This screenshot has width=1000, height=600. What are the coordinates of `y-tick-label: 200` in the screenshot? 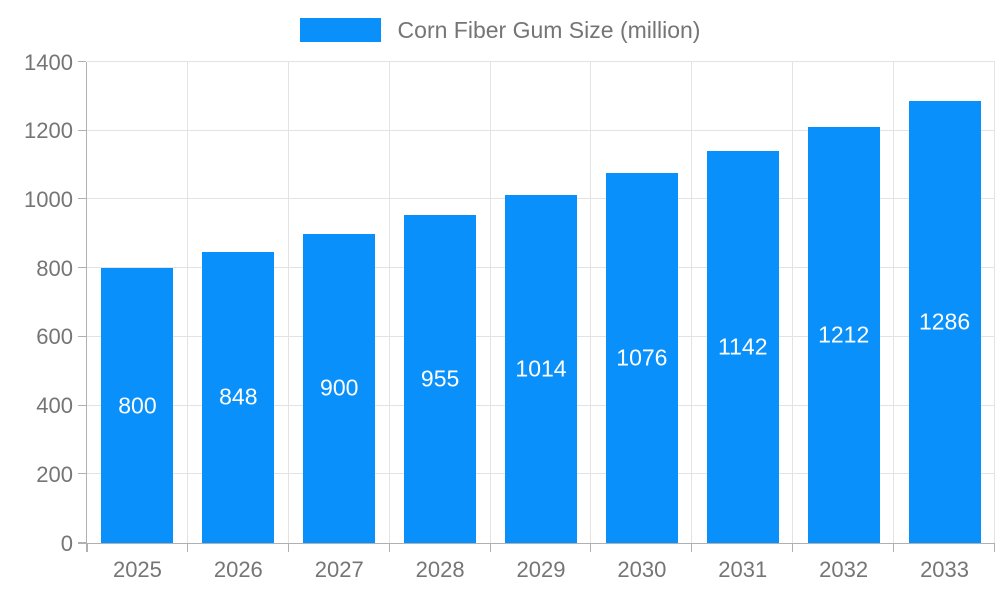 It's located at (54, 474).